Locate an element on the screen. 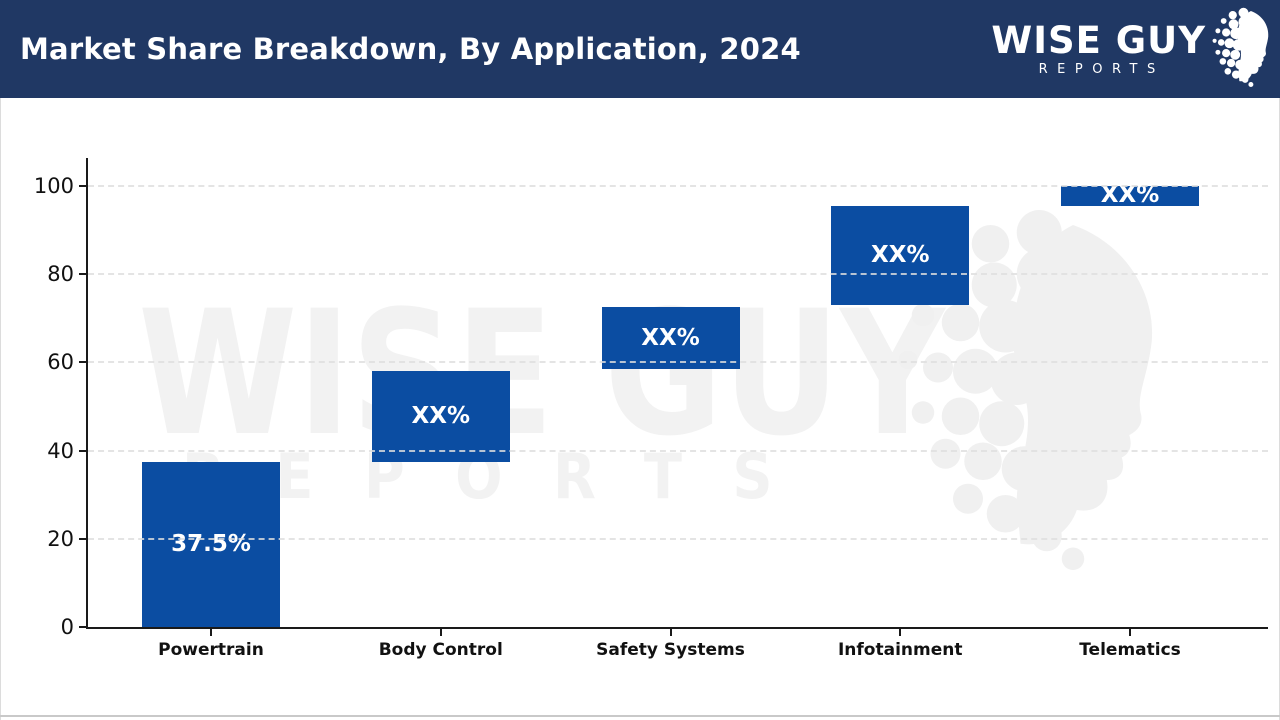  x-axis-label: Body Control is located at coordinates (440, 650).